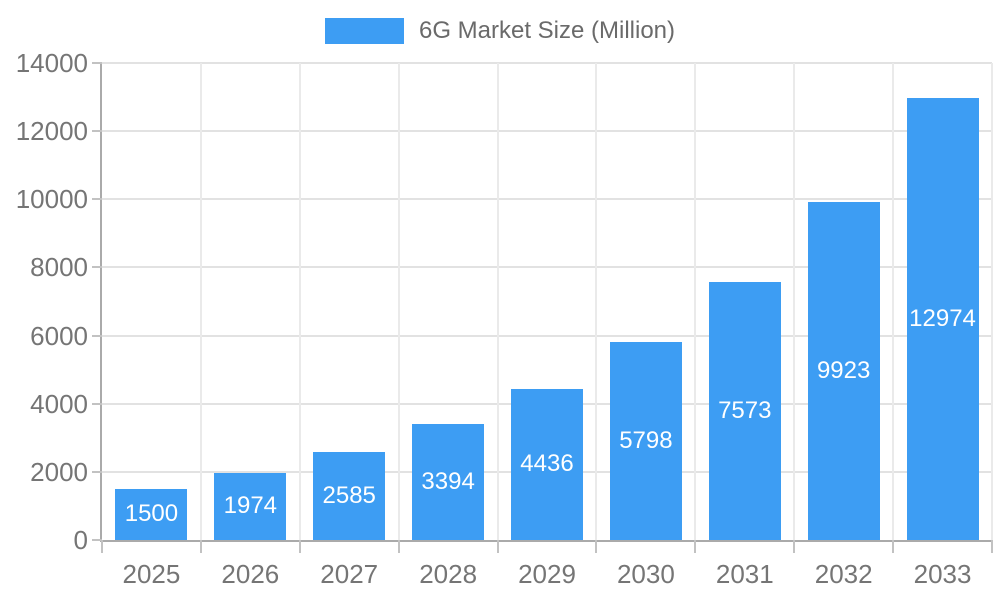  What do you see at coordinates (349, 574) in the screenshot?
I see `x-tick-label: 2027` at bounding box center [349, 574].